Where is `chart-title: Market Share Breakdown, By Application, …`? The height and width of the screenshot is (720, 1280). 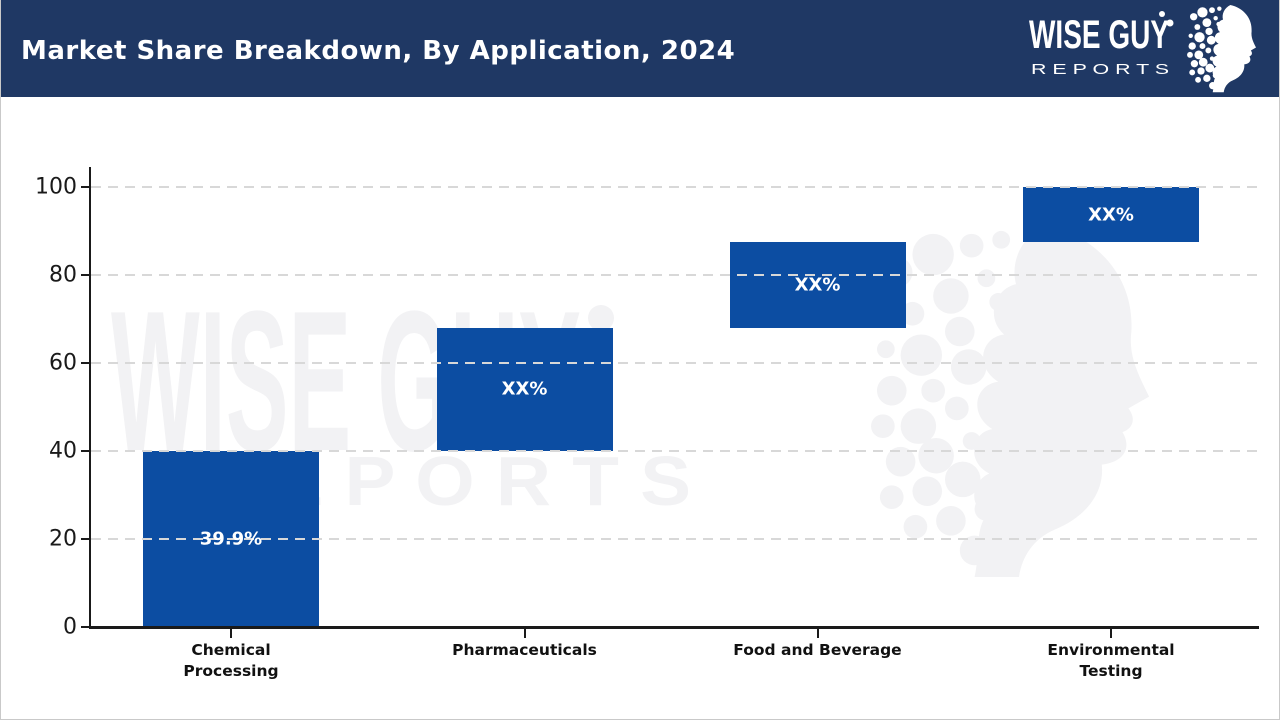
chart-title: Market Share Breakdown, By Application, … is located at coordinates (378, 51).